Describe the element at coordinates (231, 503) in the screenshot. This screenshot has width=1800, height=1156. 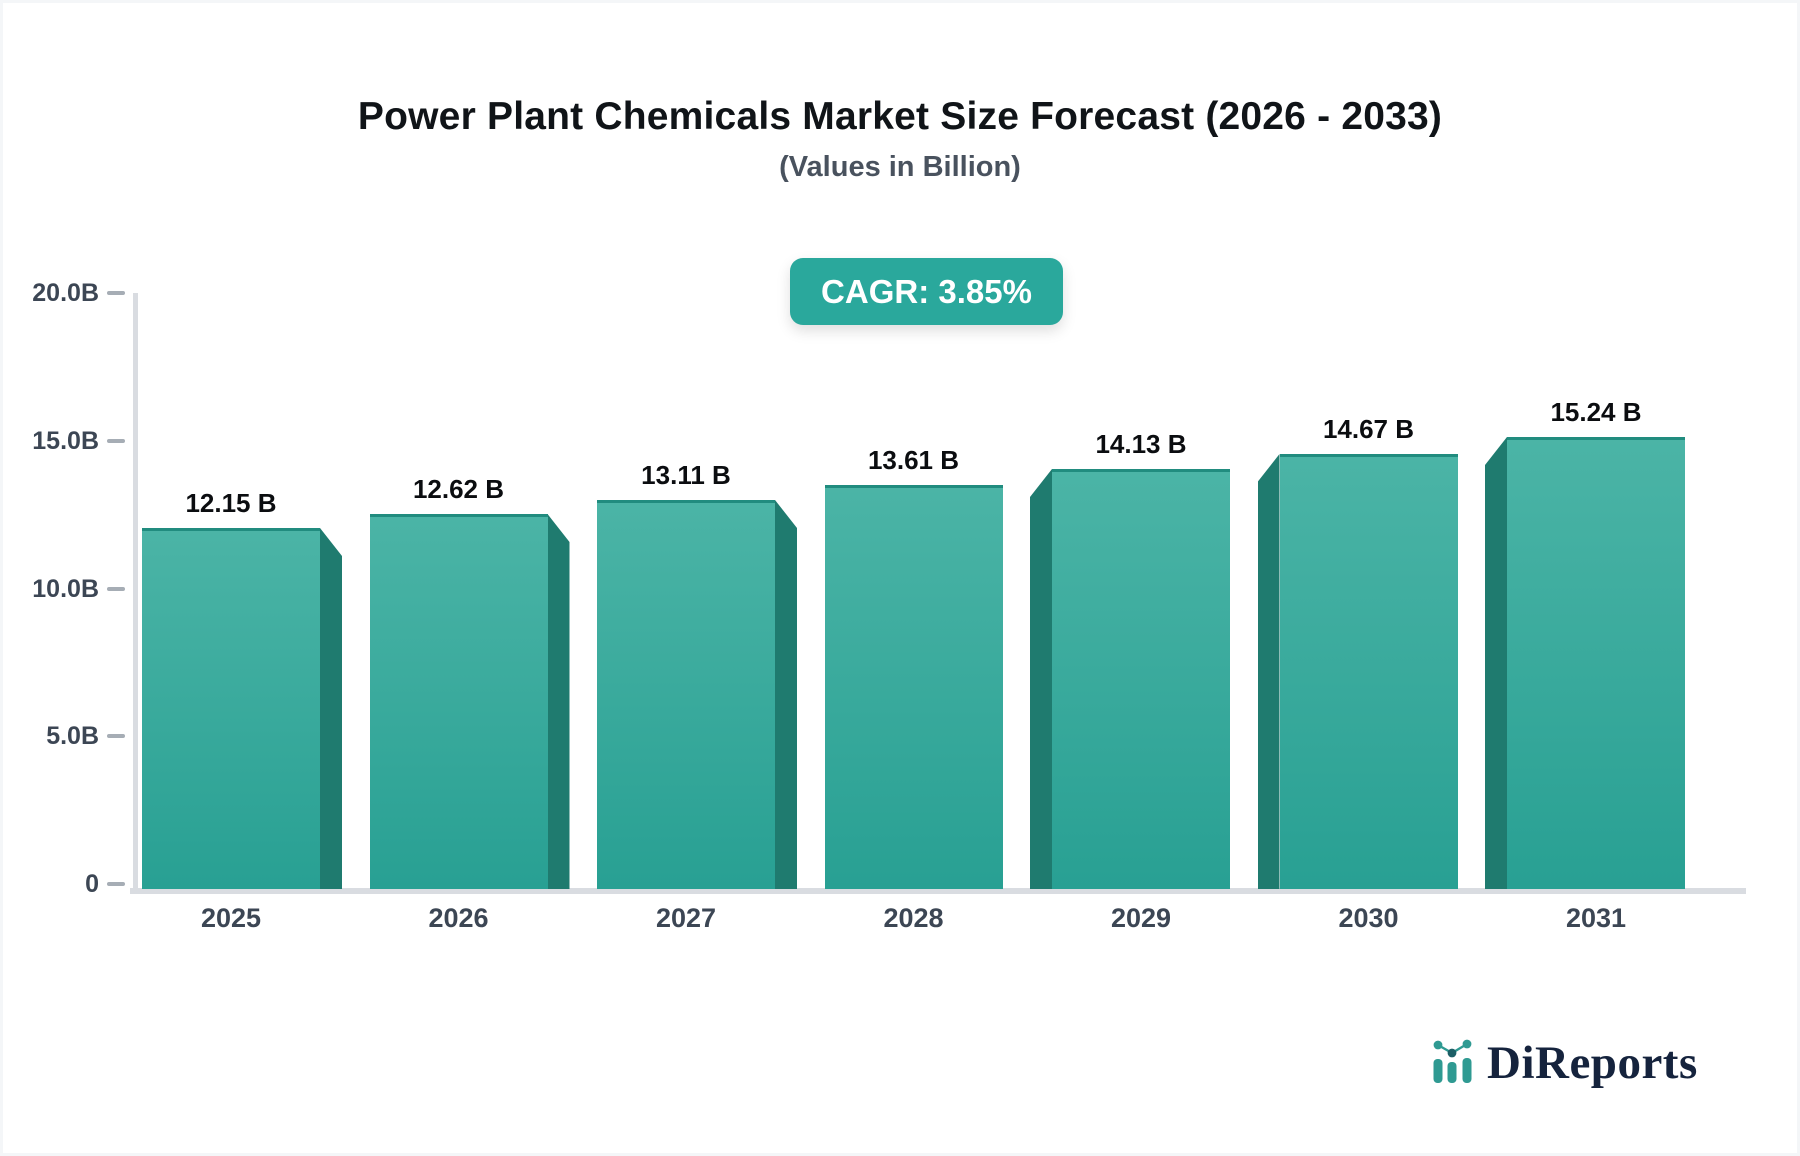
I see `bar-value-label: 12.15 B` at that location.